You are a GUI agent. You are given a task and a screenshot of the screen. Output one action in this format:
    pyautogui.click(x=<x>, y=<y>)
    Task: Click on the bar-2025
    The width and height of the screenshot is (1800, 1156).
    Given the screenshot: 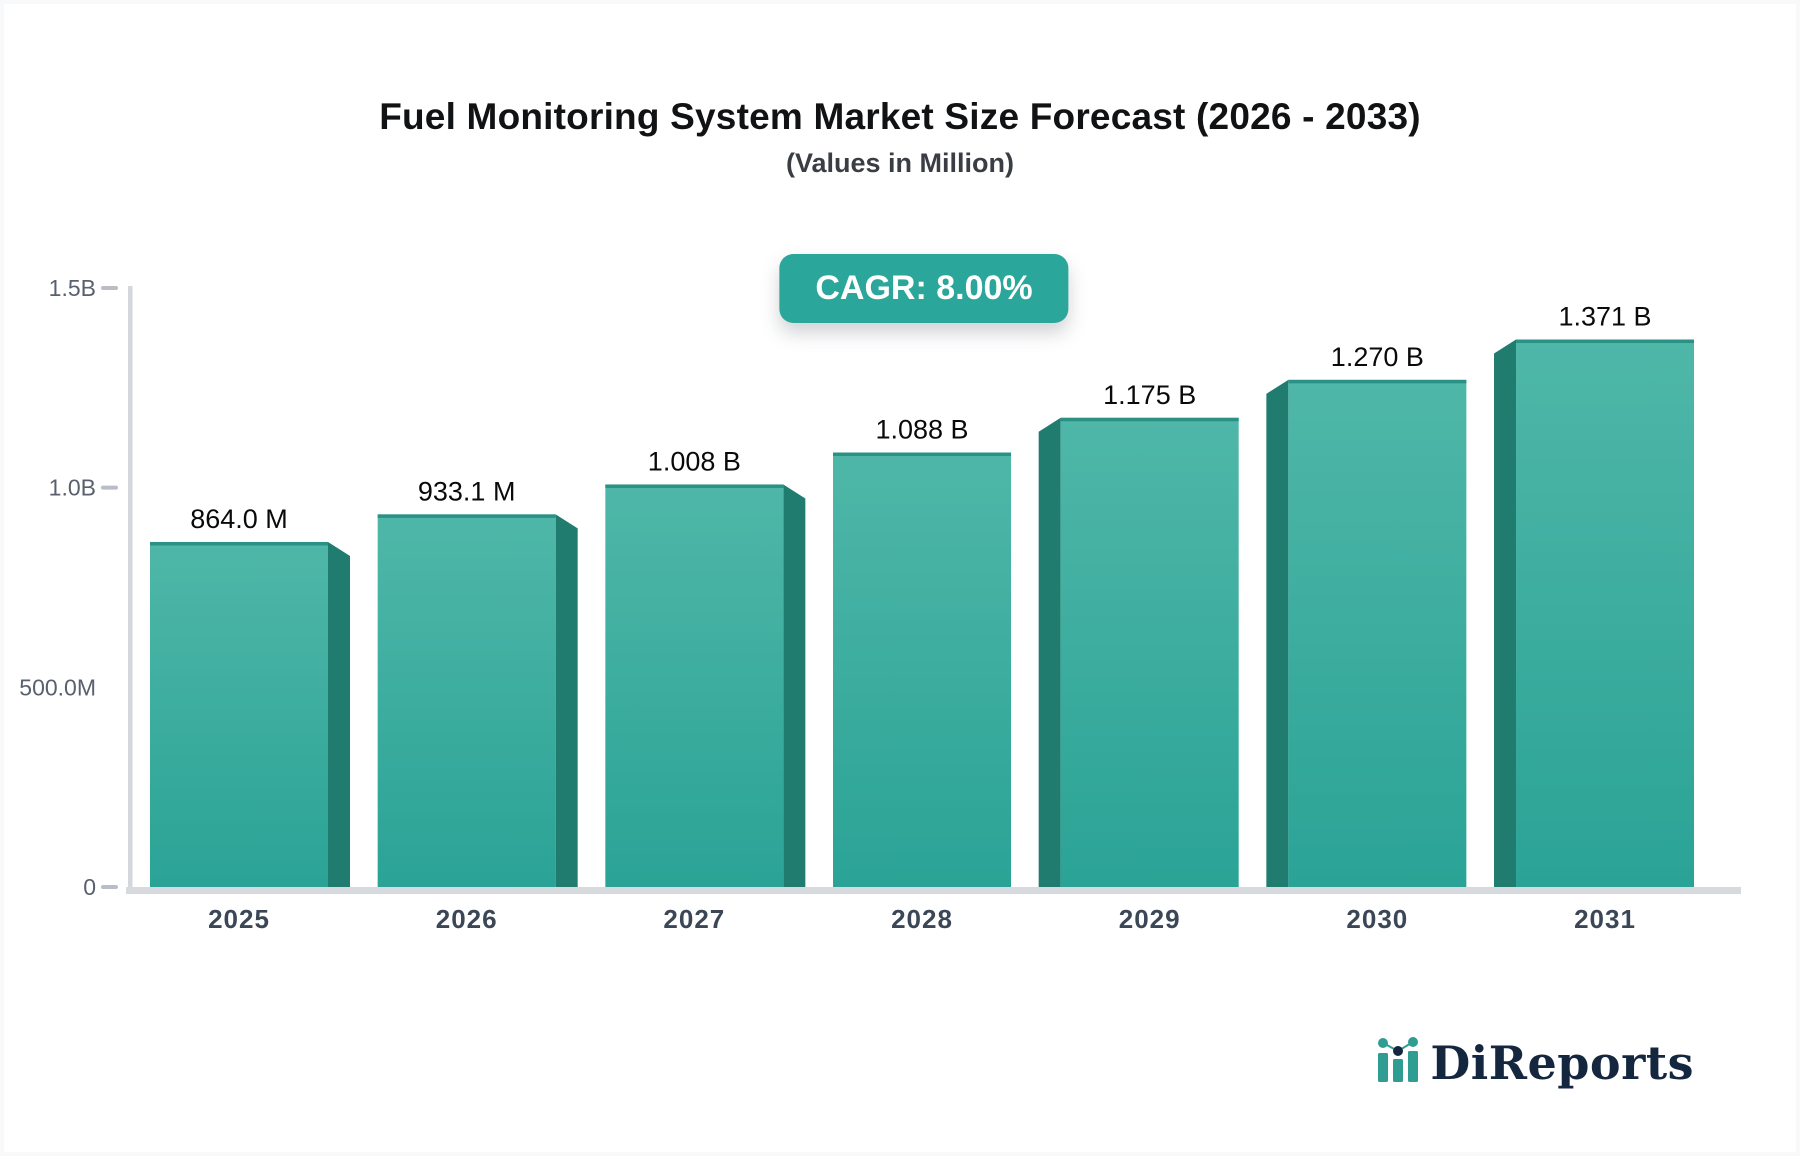 What is the action you would take?
    pyautogui.click(x=239, y=714)
    